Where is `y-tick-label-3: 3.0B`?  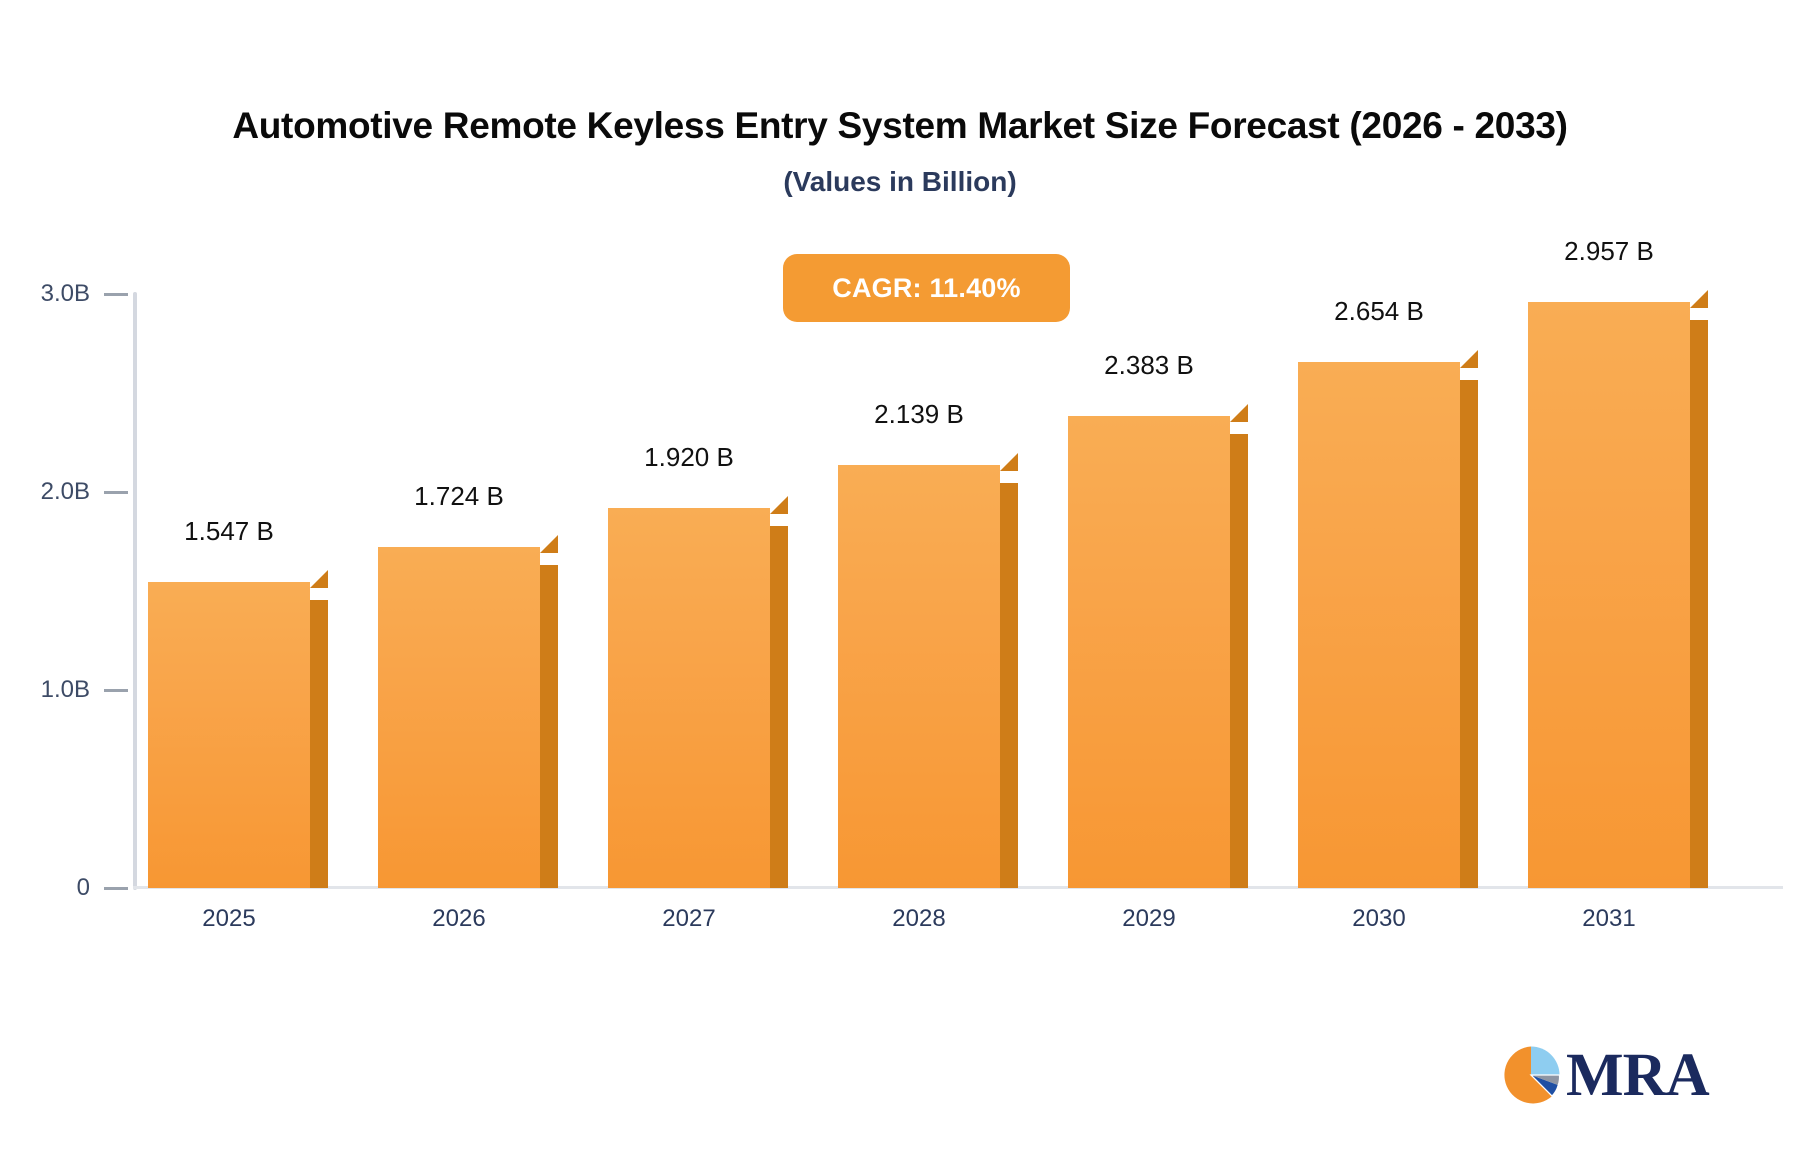
y-tick-label-3: 3.0B is located at coordinates (65, 293).